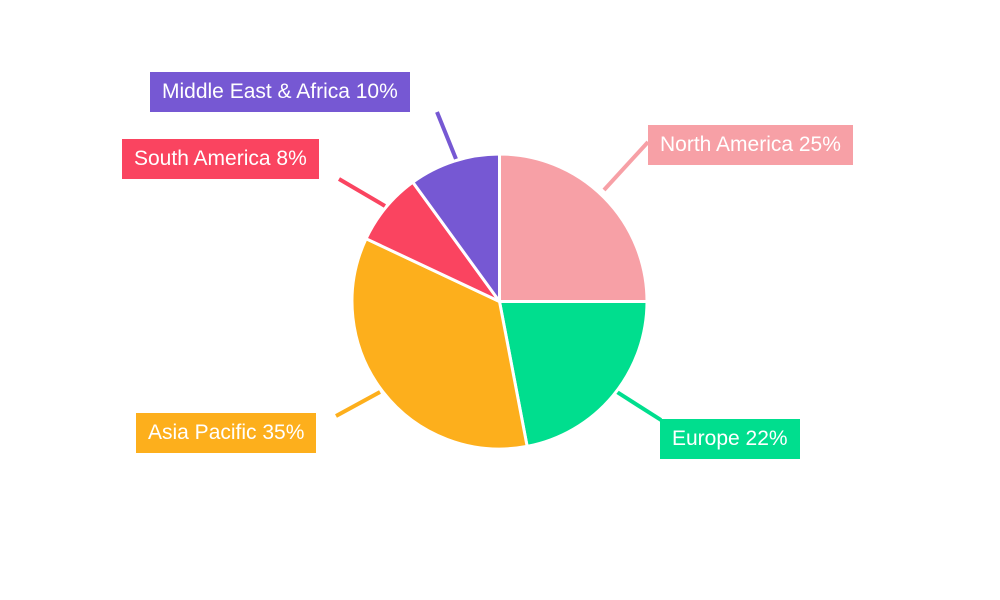 The height and width of the screenshot is (600, 1000). What do you see at coordinates (573, 227) in the screenshot?
I see `pie-slice-north-america` at bounding box center [573, 227].